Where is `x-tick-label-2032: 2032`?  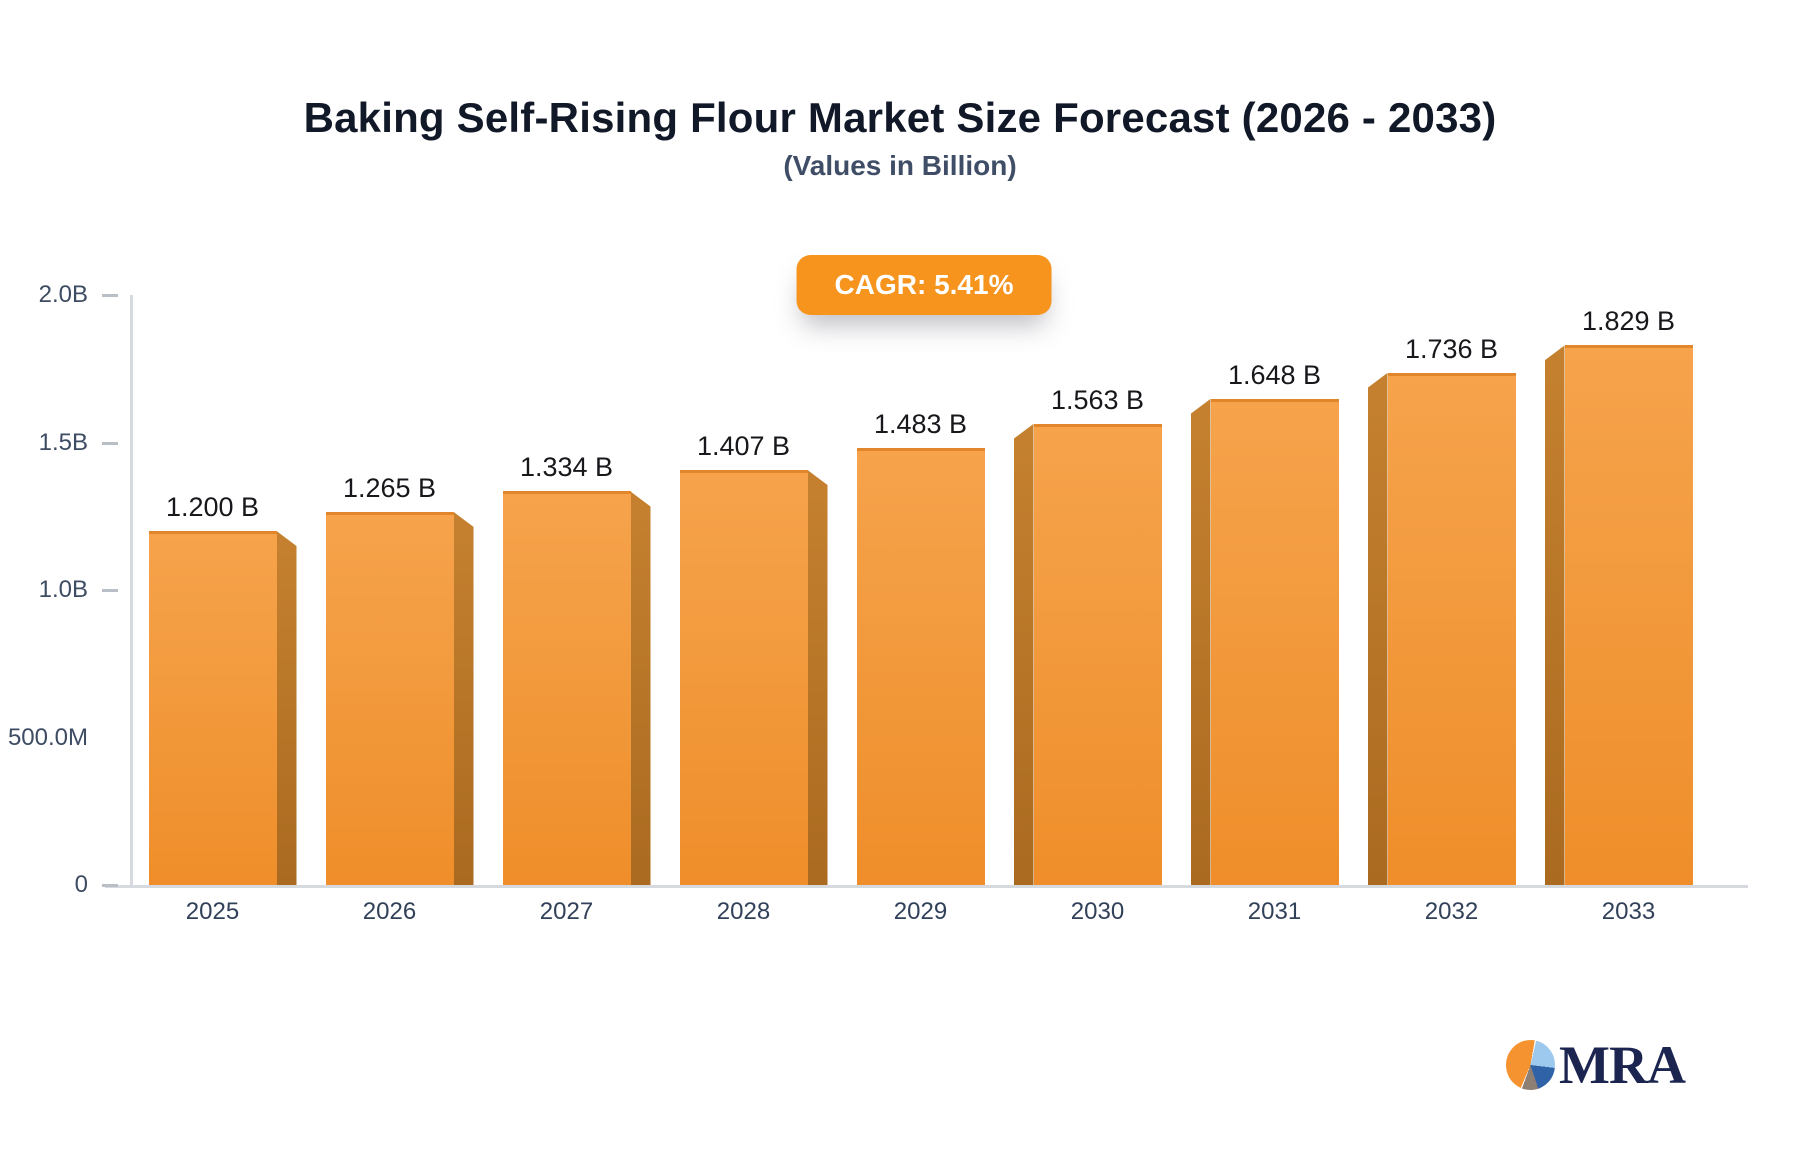
x-tick-label-2032: 2032 is located at coordinates (1451, 911).